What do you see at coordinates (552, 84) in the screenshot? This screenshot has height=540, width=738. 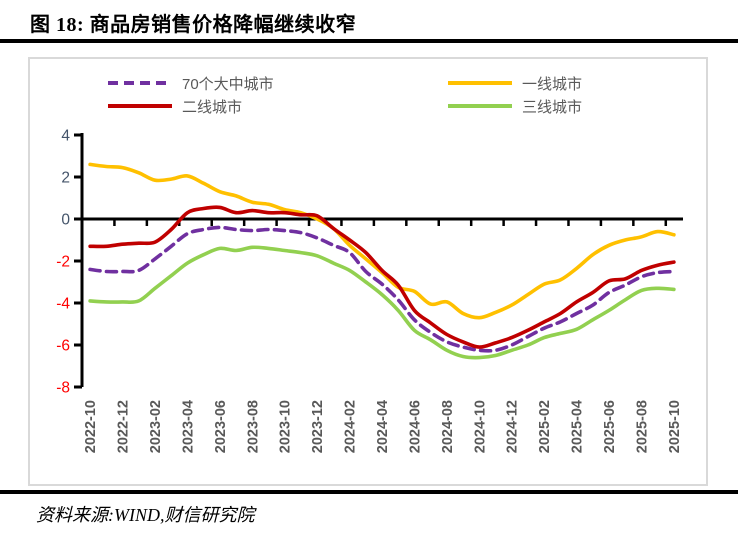 I see `legend-label-tier1: 一线城市` at bounding box center [552, 84].